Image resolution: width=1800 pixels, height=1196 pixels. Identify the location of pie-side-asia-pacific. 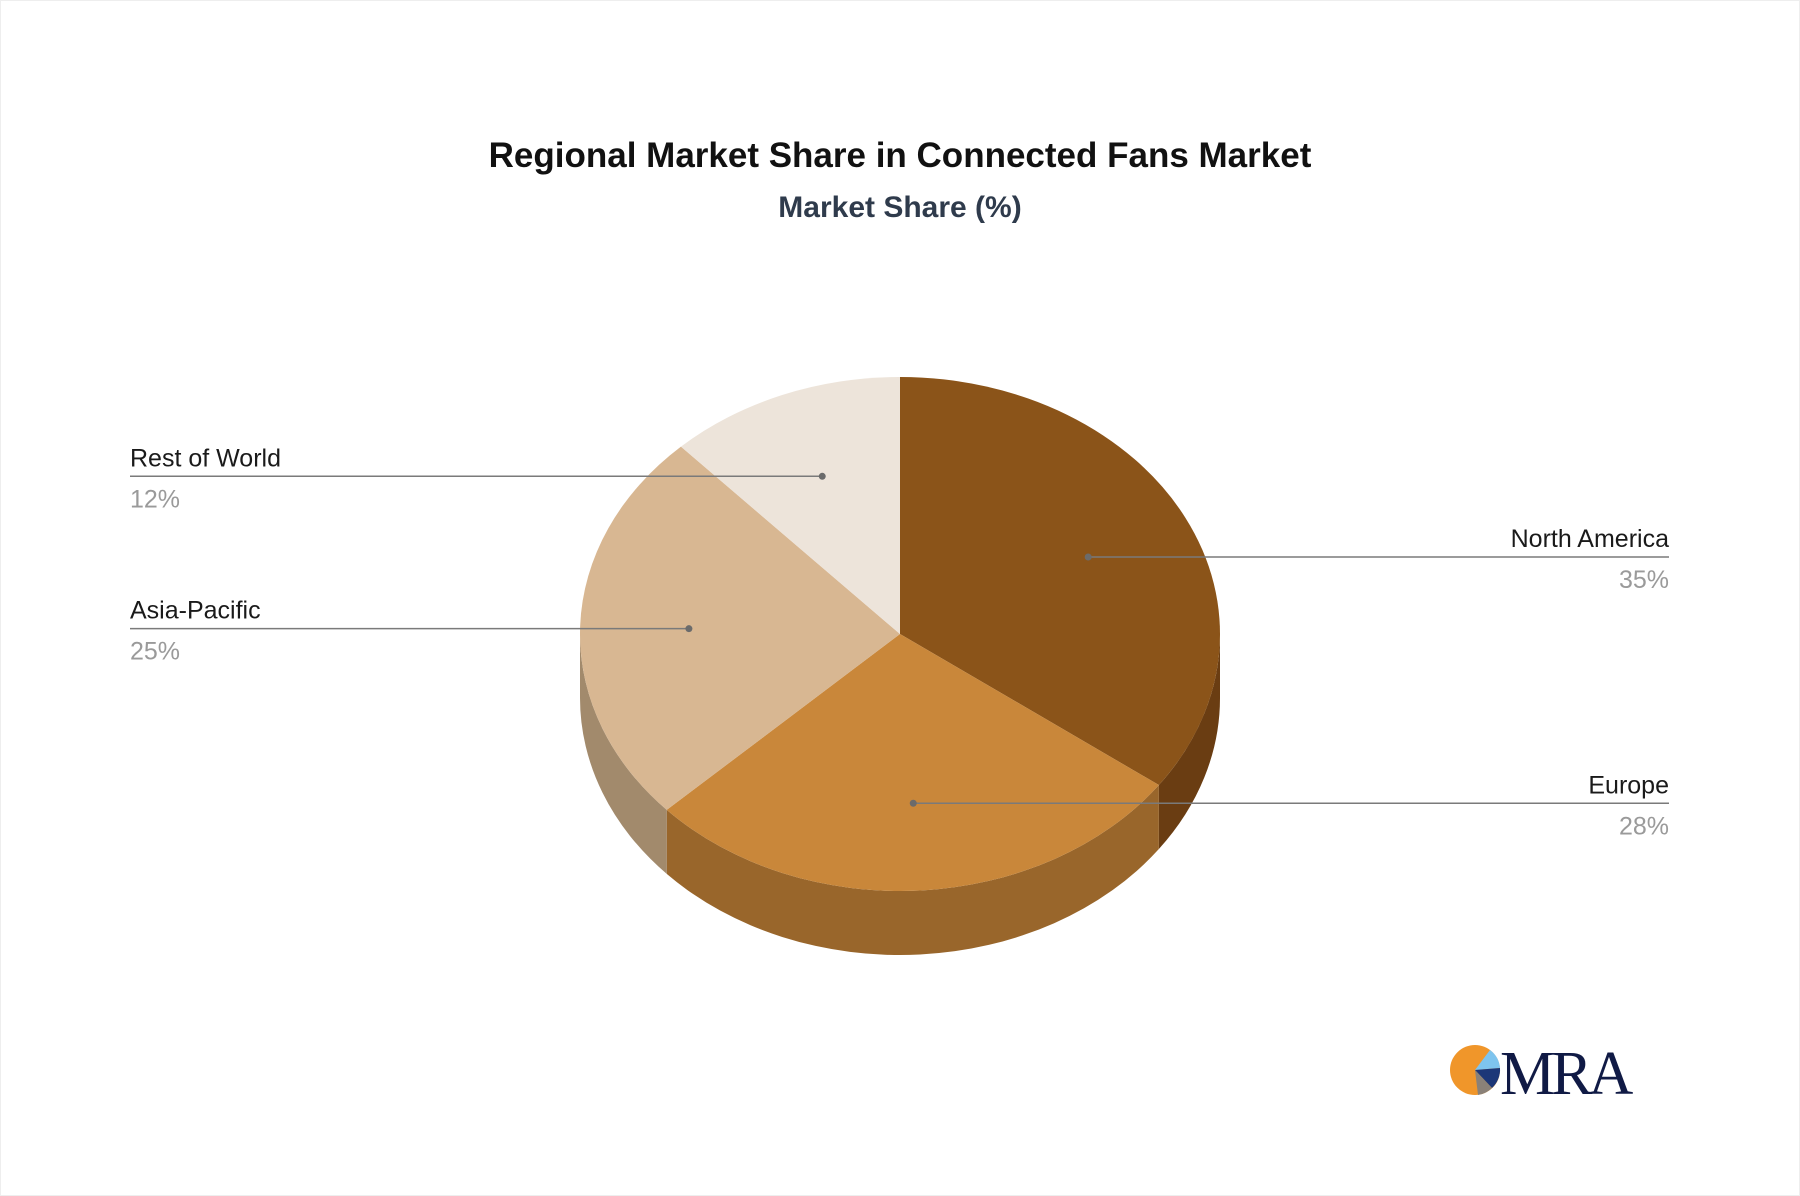
(623, 754).